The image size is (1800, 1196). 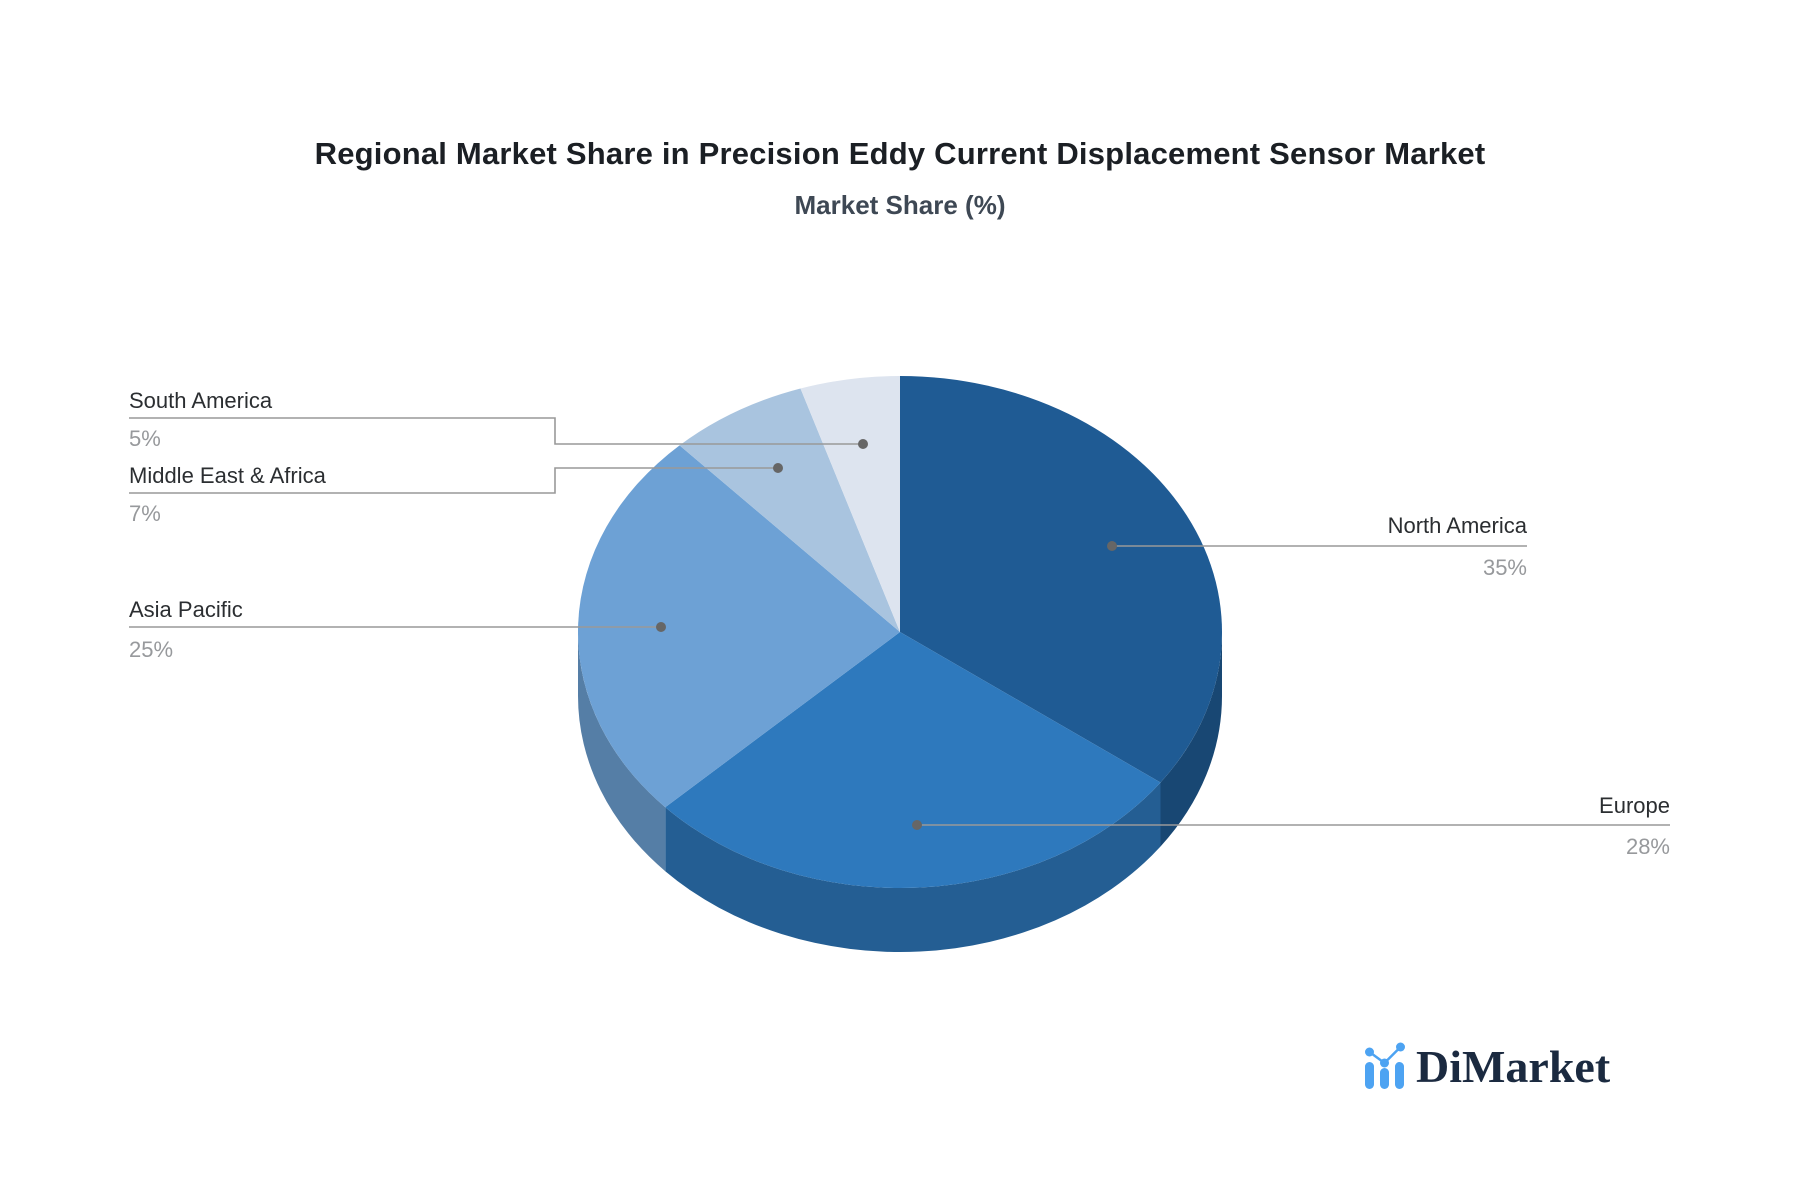 I want to click on chart-subtitle: Market Share (%), so click(x=900, y=205).